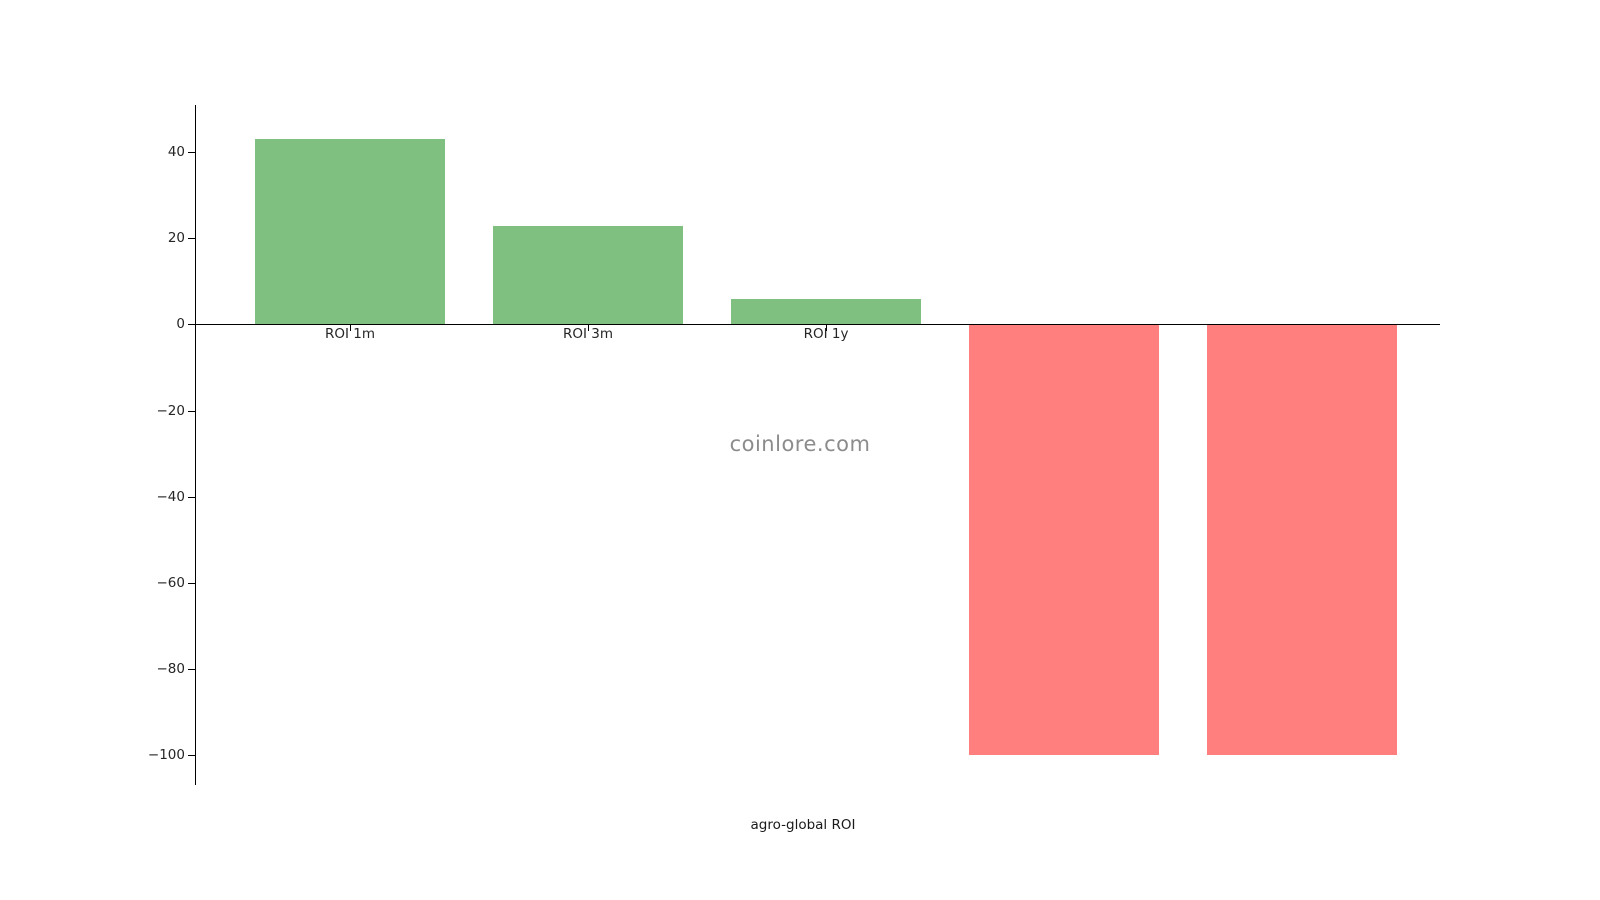 The width and height of the screenshot is (1600, 900). Describe the element at coordinates (350, 334) in the screenshot. I see `x-tick-label: ROI 1m` at that location.